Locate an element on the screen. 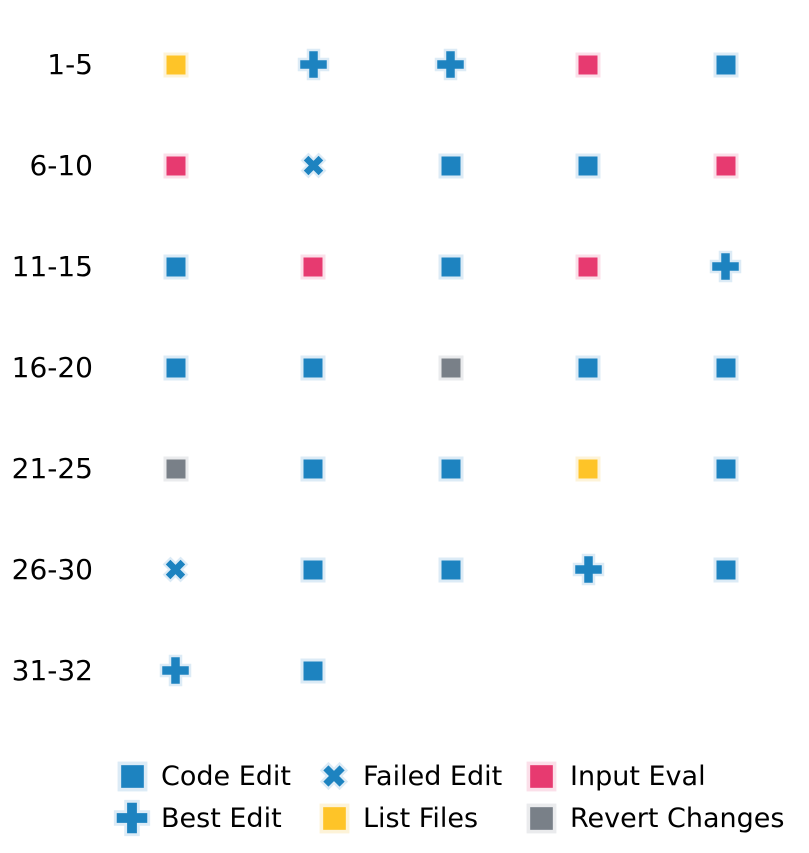 Image resolution: width=809 pixels, height=853 pixels. legend-item-code-edit: Code Edit is located at coordinates (212, 776).